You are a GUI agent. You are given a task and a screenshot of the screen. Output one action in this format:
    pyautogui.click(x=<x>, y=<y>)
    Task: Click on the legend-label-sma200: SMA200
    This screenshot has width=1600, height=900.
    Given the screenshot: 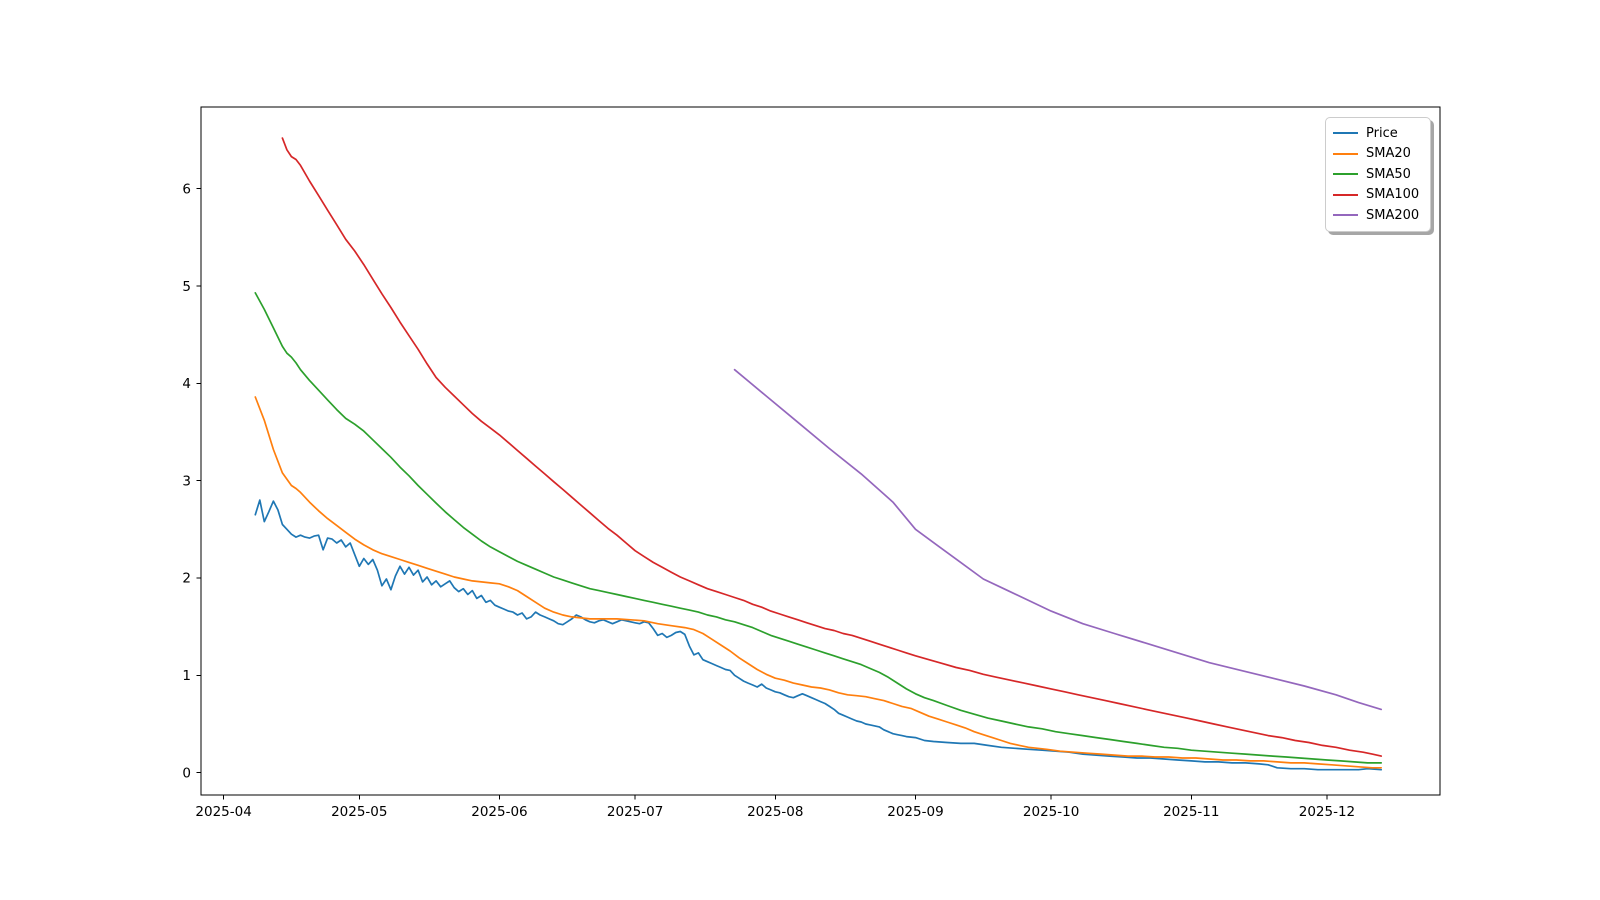 What is the action you would take?
    pyautogui.click(x=1393, y=215)
    